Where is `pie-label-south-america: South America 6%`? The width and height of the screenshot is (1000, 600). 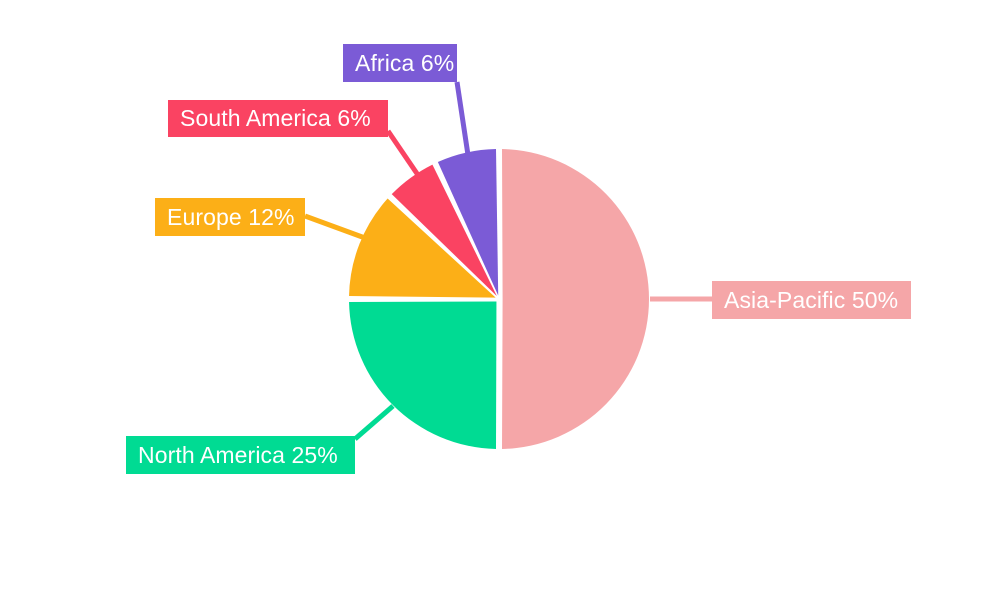 pie-label-south-america: South America 6% is located at coordinates (278, 118).